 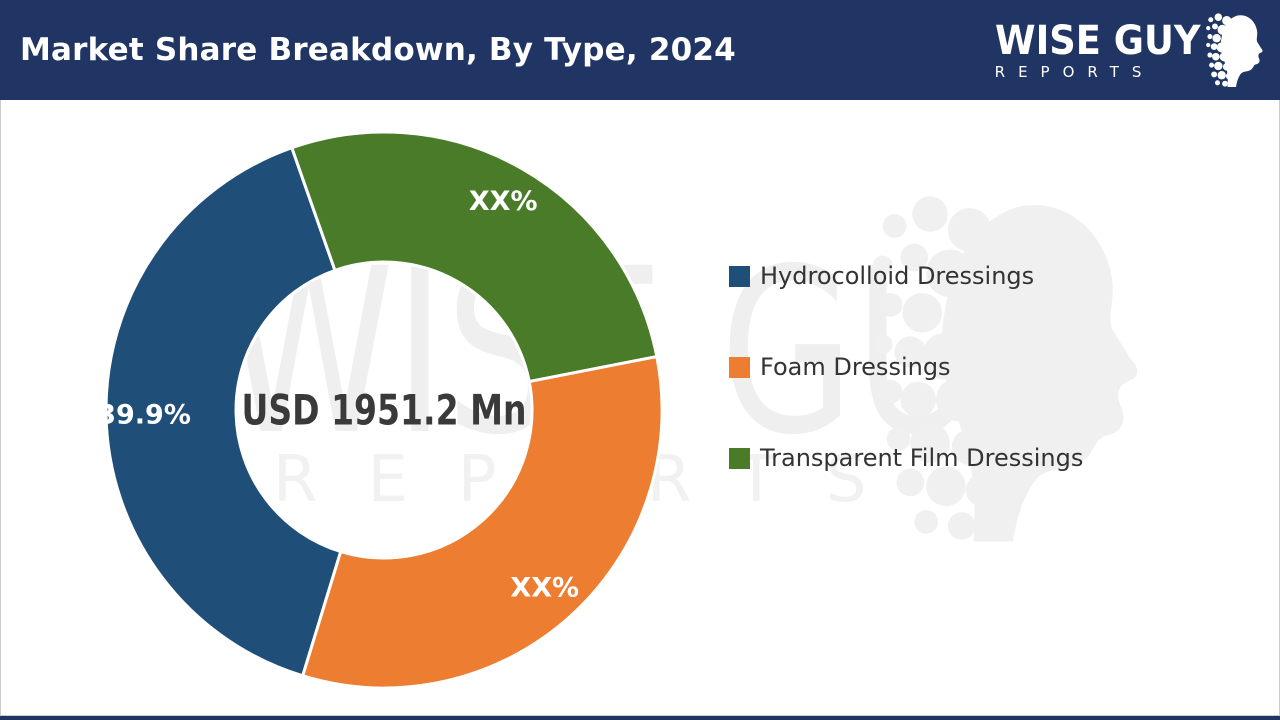 What do you see at coordinates (855, 367) in the screenshot?
I see `legend-label: Foam Dressings` at bounding box center [855, 367].